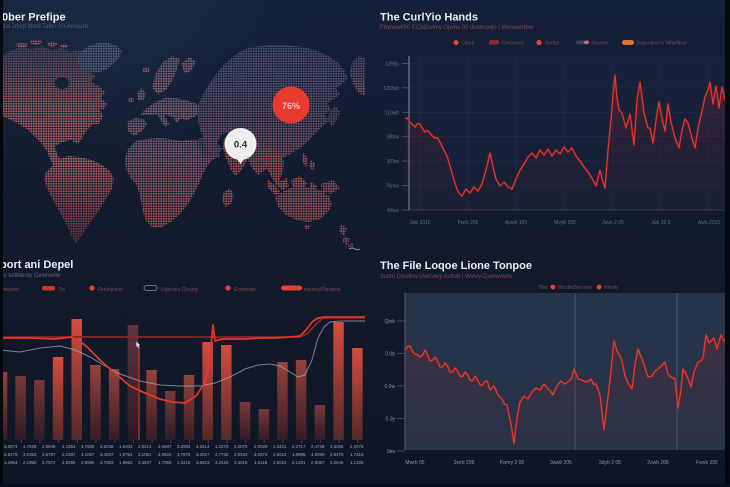  Describe the element at coordinates (318, 462) in the screenshot. I see `svg-text: 2.5067` at that location.